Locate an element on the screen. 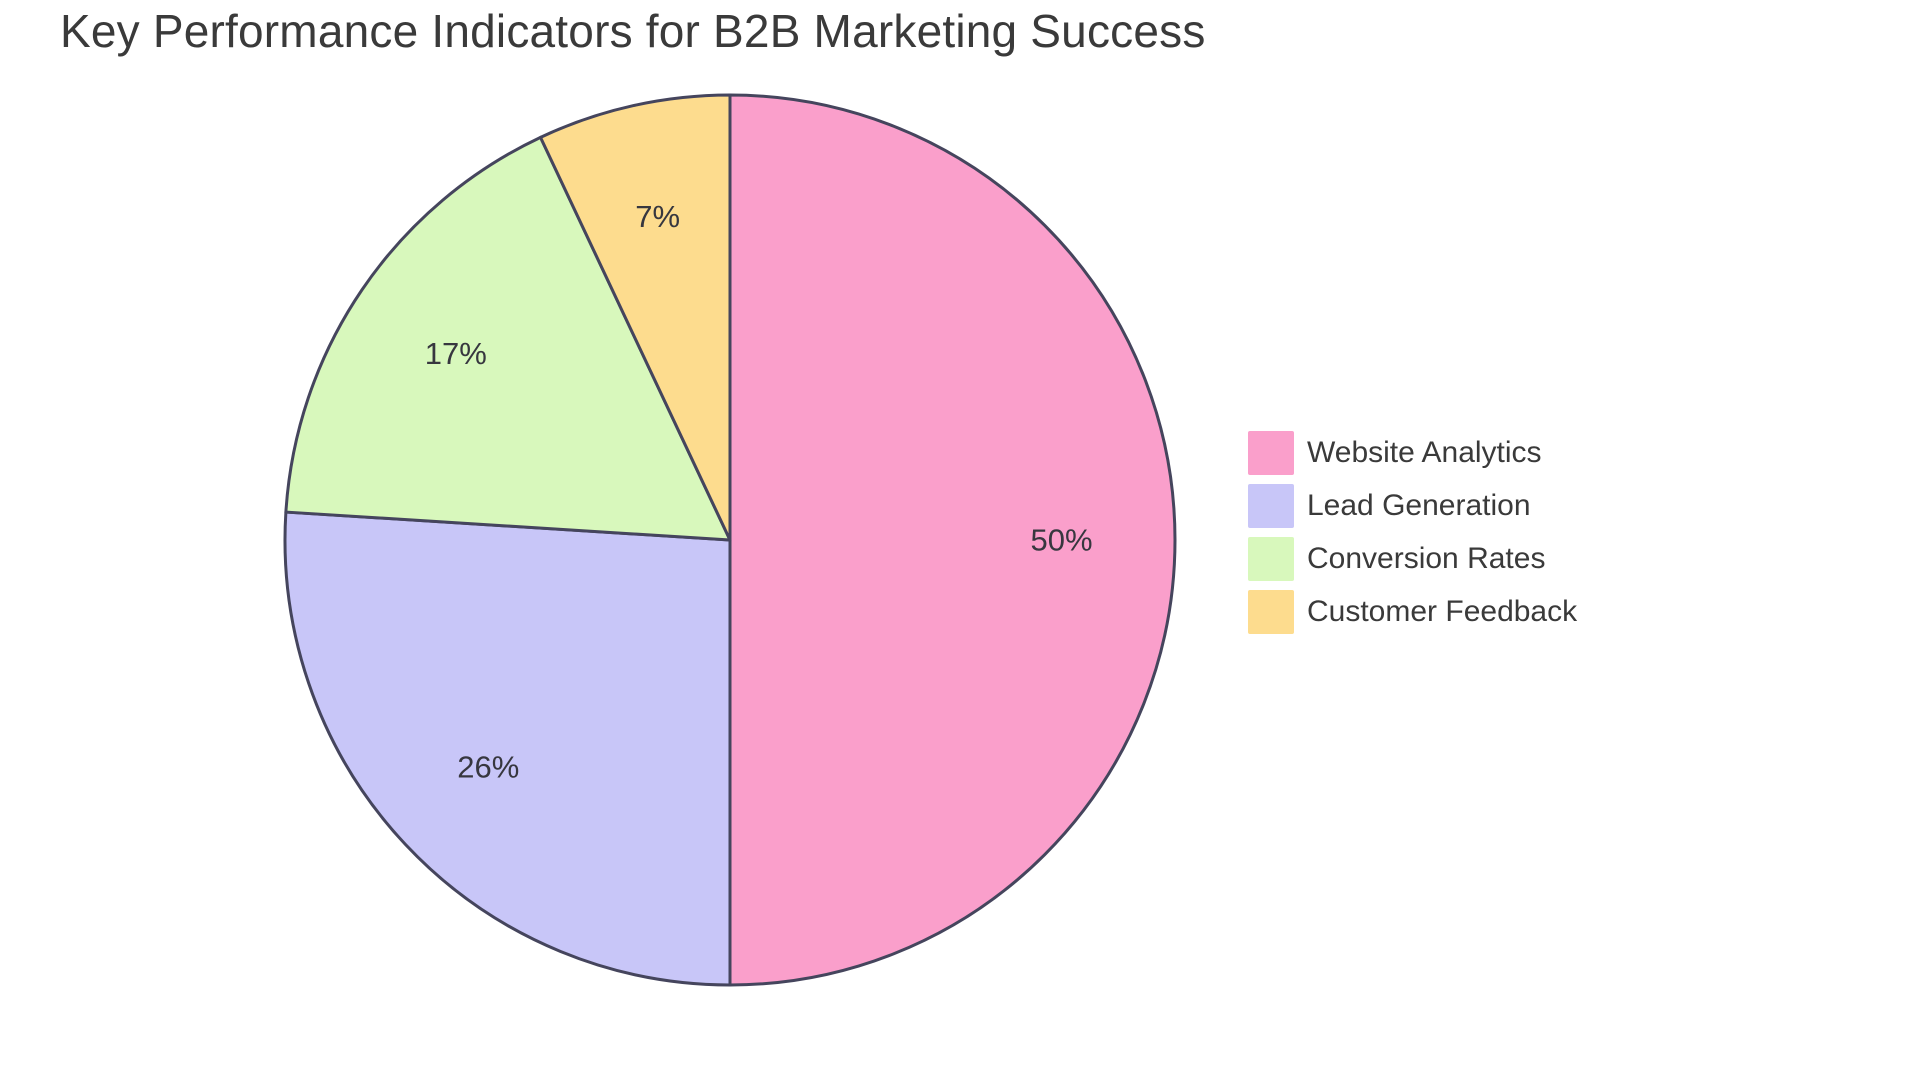 The image size is (1920, 1083). legend-item-conversion-rates: Conversion Rates is located at coordinates (1412, 559).